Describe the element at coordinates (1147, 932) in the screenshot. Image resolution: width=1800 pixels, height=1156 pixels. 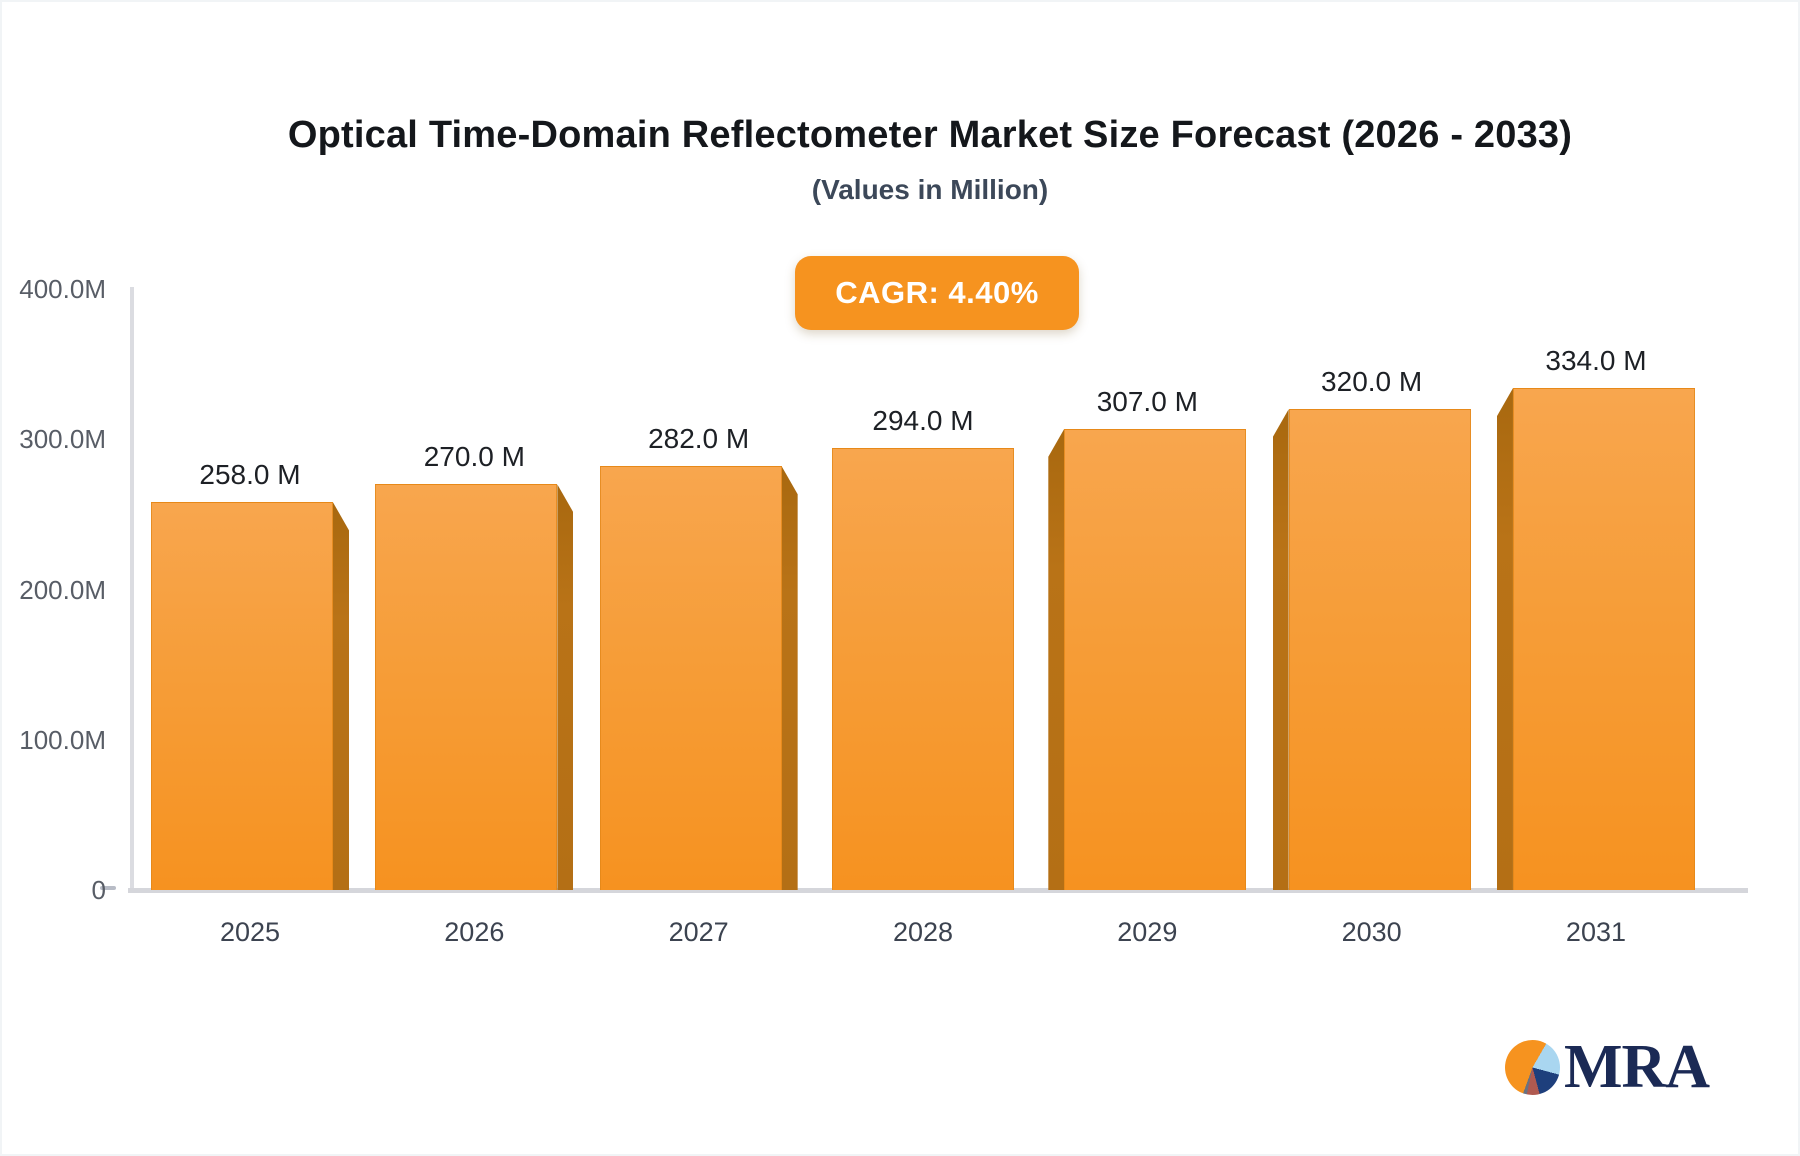
I see `x-tick-label-2029: 2029` at that location.